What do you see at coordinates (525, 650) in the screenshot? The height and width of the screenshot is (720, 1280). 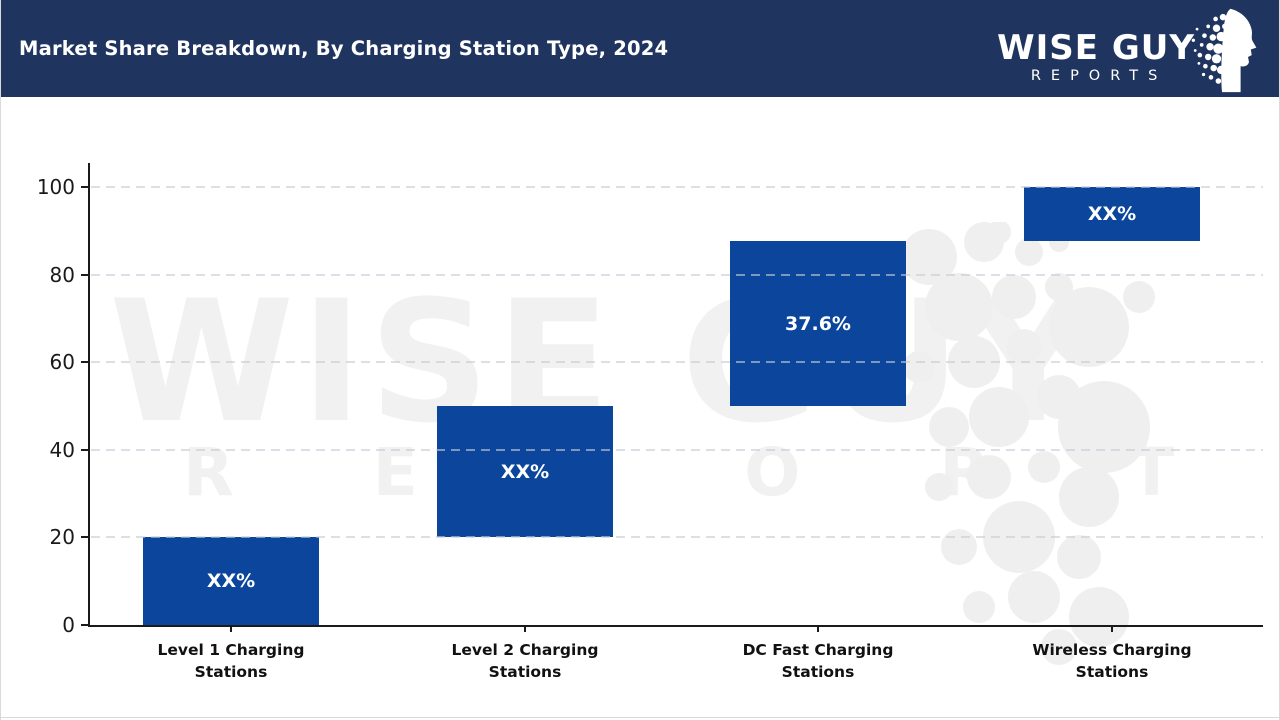 I see `x-category-label-line: Level 2 Charging` at bounding box center [525, 650].